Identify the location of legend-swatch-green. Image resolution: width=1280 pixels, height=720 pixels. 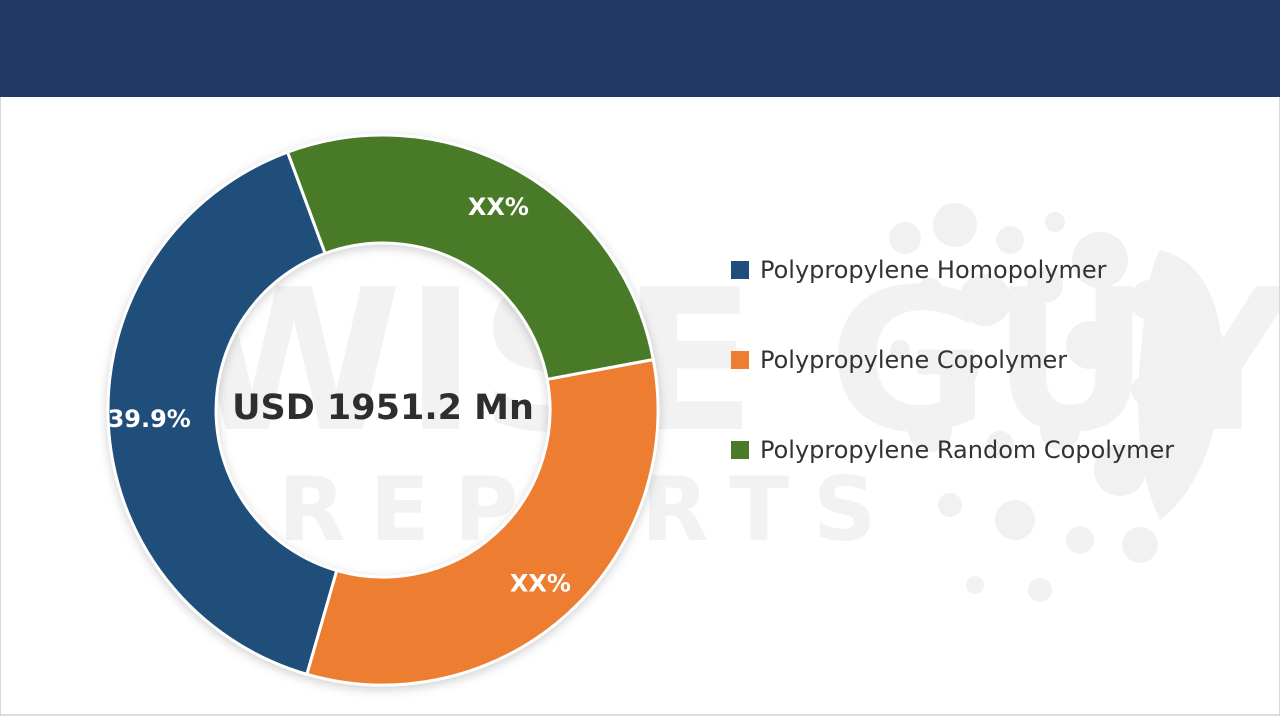
(740, 450).